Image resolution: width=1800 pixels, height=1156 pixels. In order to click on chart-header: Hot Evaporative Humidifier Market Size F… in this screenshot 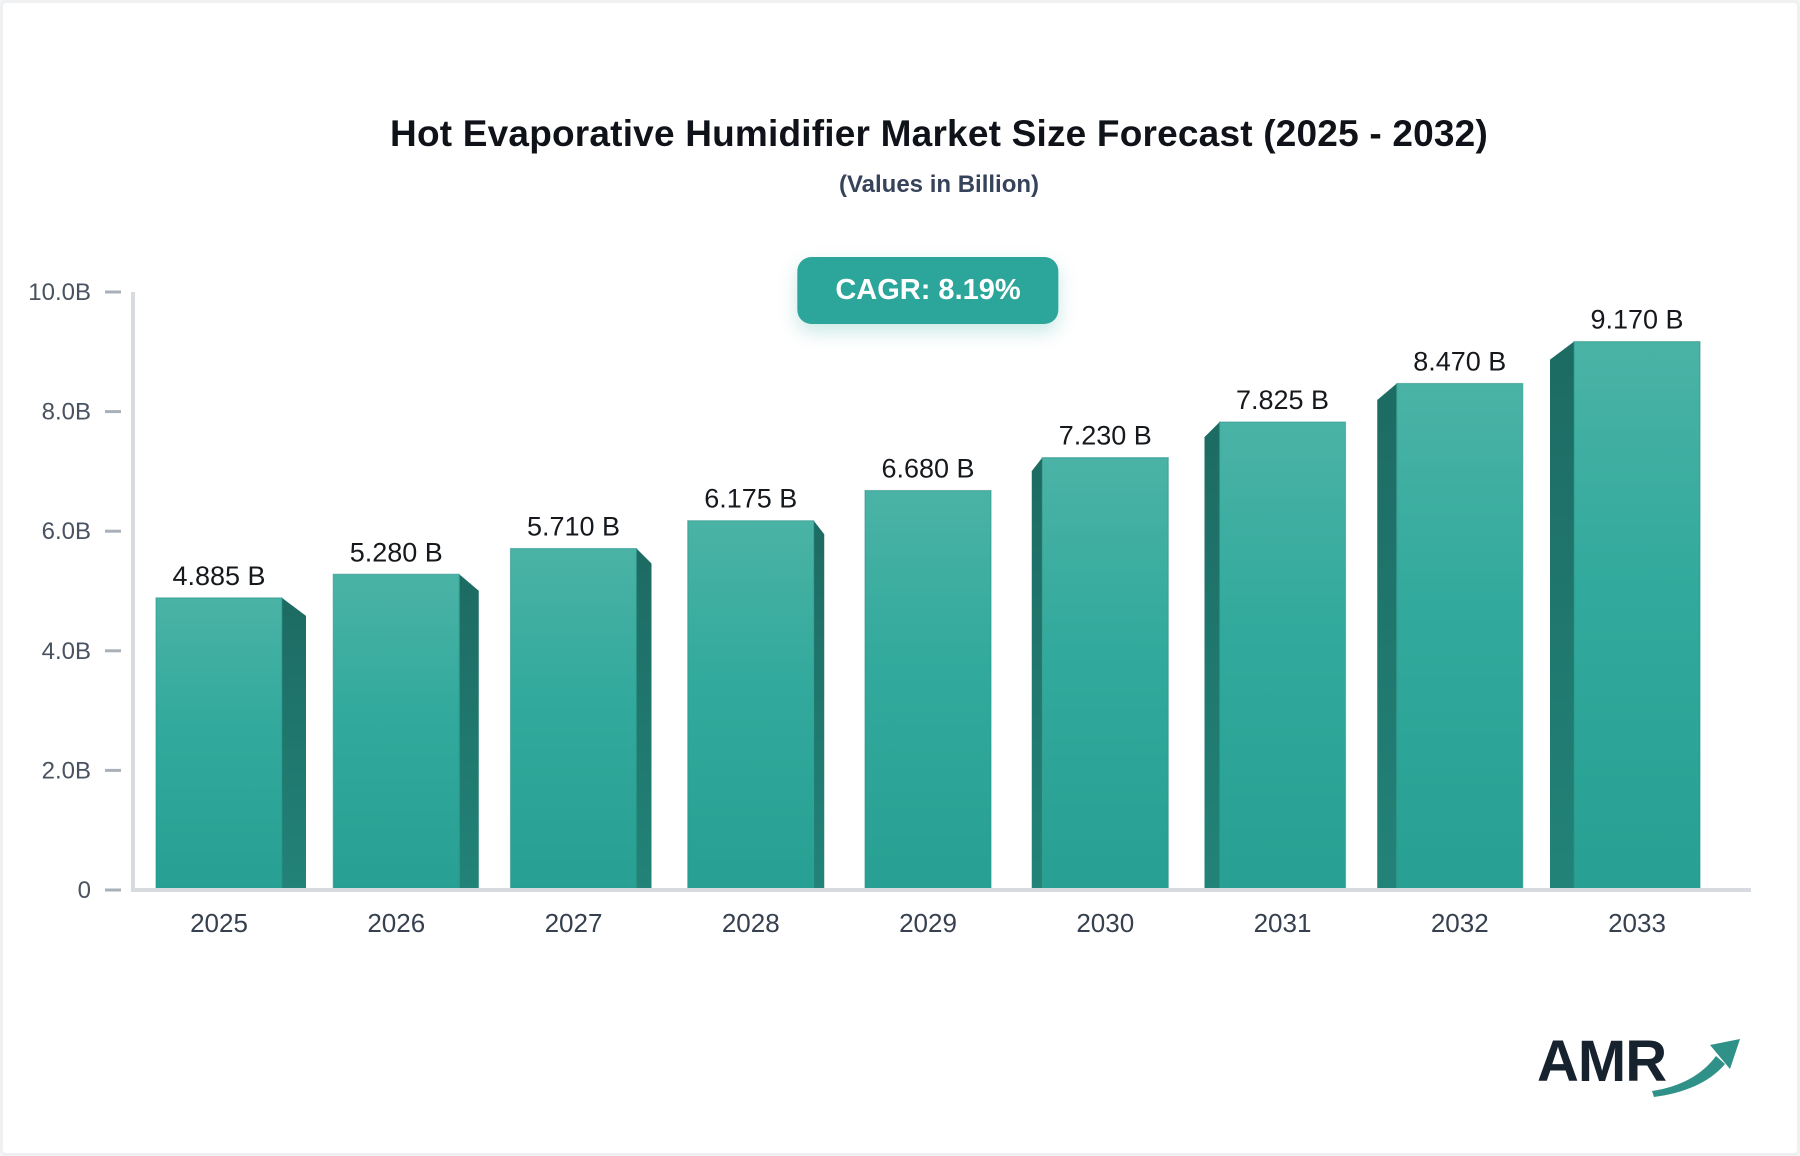, I will do `click(939, 156)`.